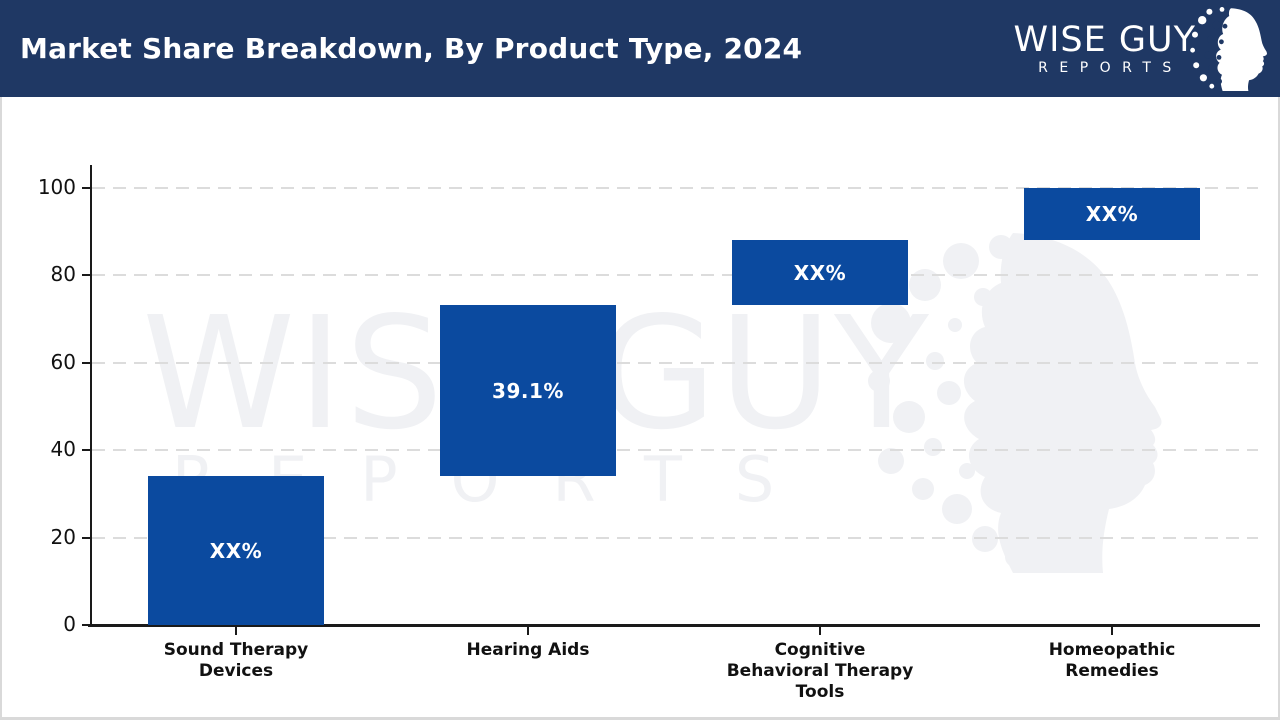  What do you see at coordinates (56, 186) in the screenshot?
I see `y-tick-label: 100` at bounding box center [56, 186].